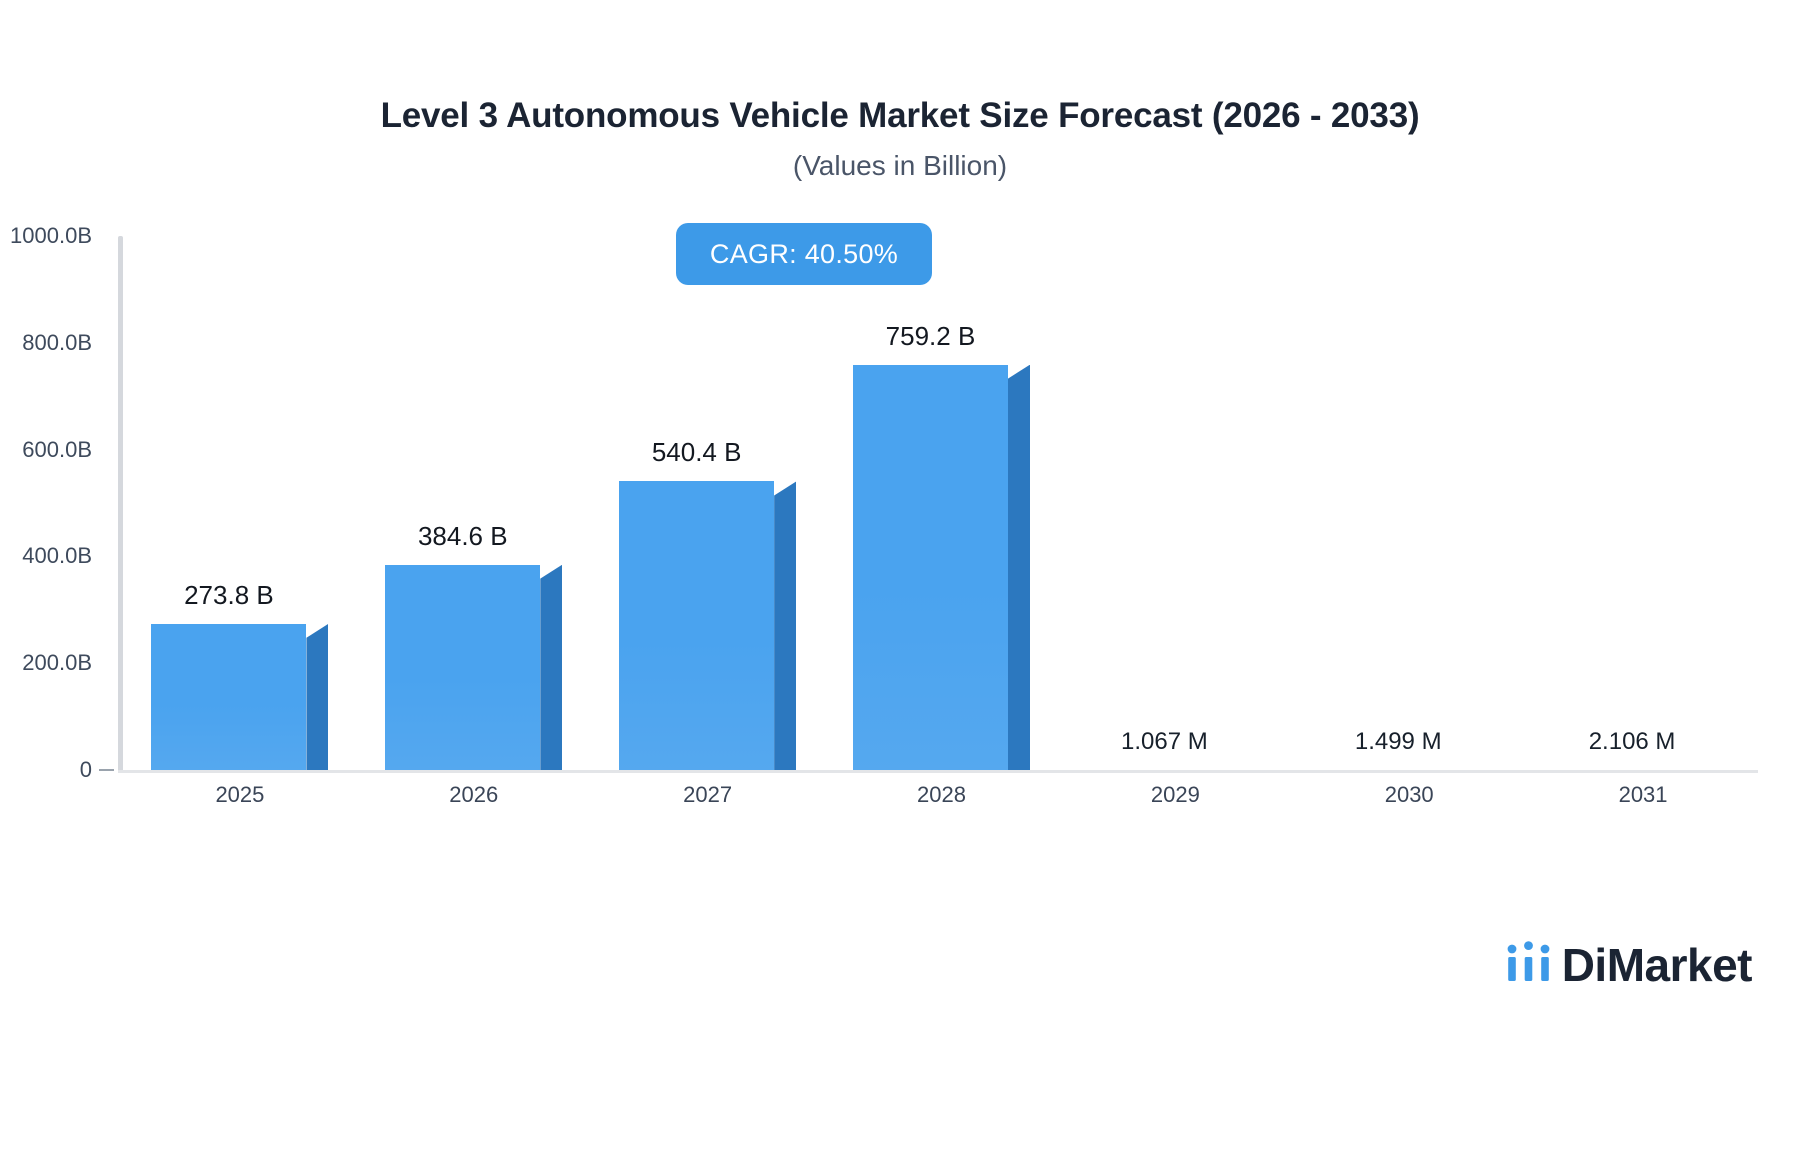 The height and width of the screenshot is (1156, 1800). Describe the element at coordinates (57, 663) in the screenshot. I see `y-axis-tick-label: 200.0B` at that location.